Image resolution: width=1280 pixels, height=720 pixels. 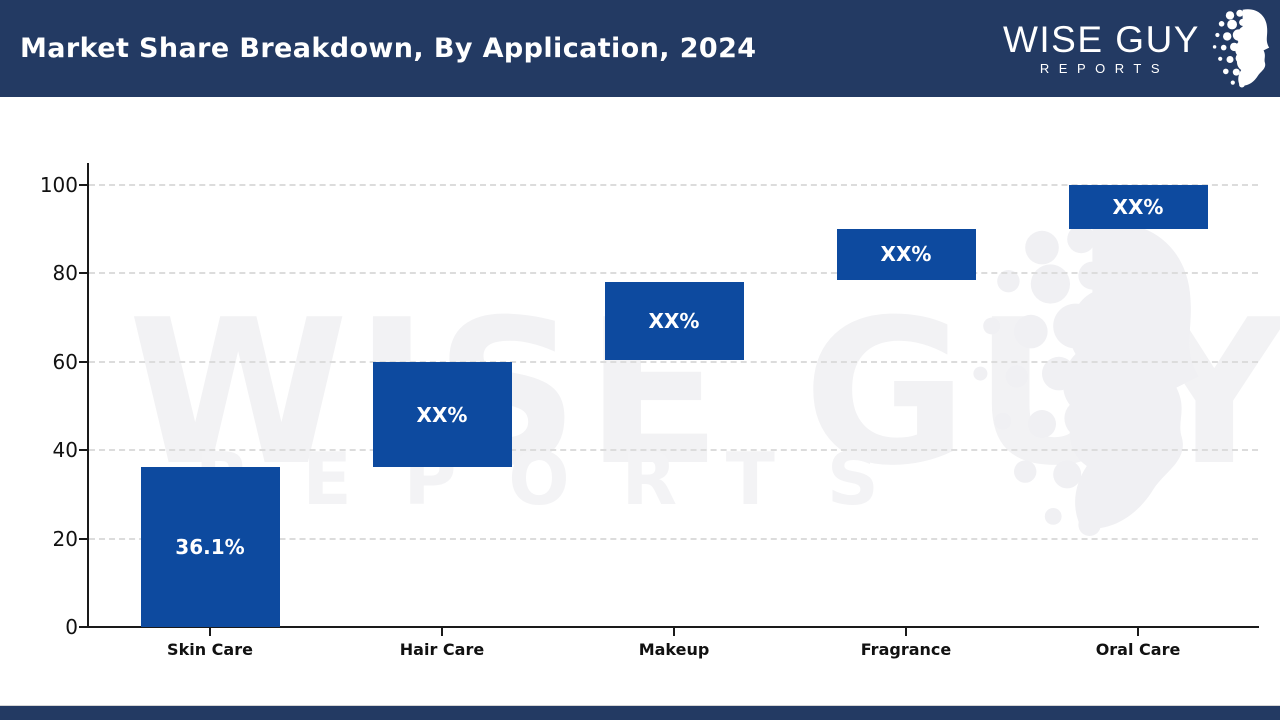 I want to click on x-axis-spine, so click(x=673, y=627).